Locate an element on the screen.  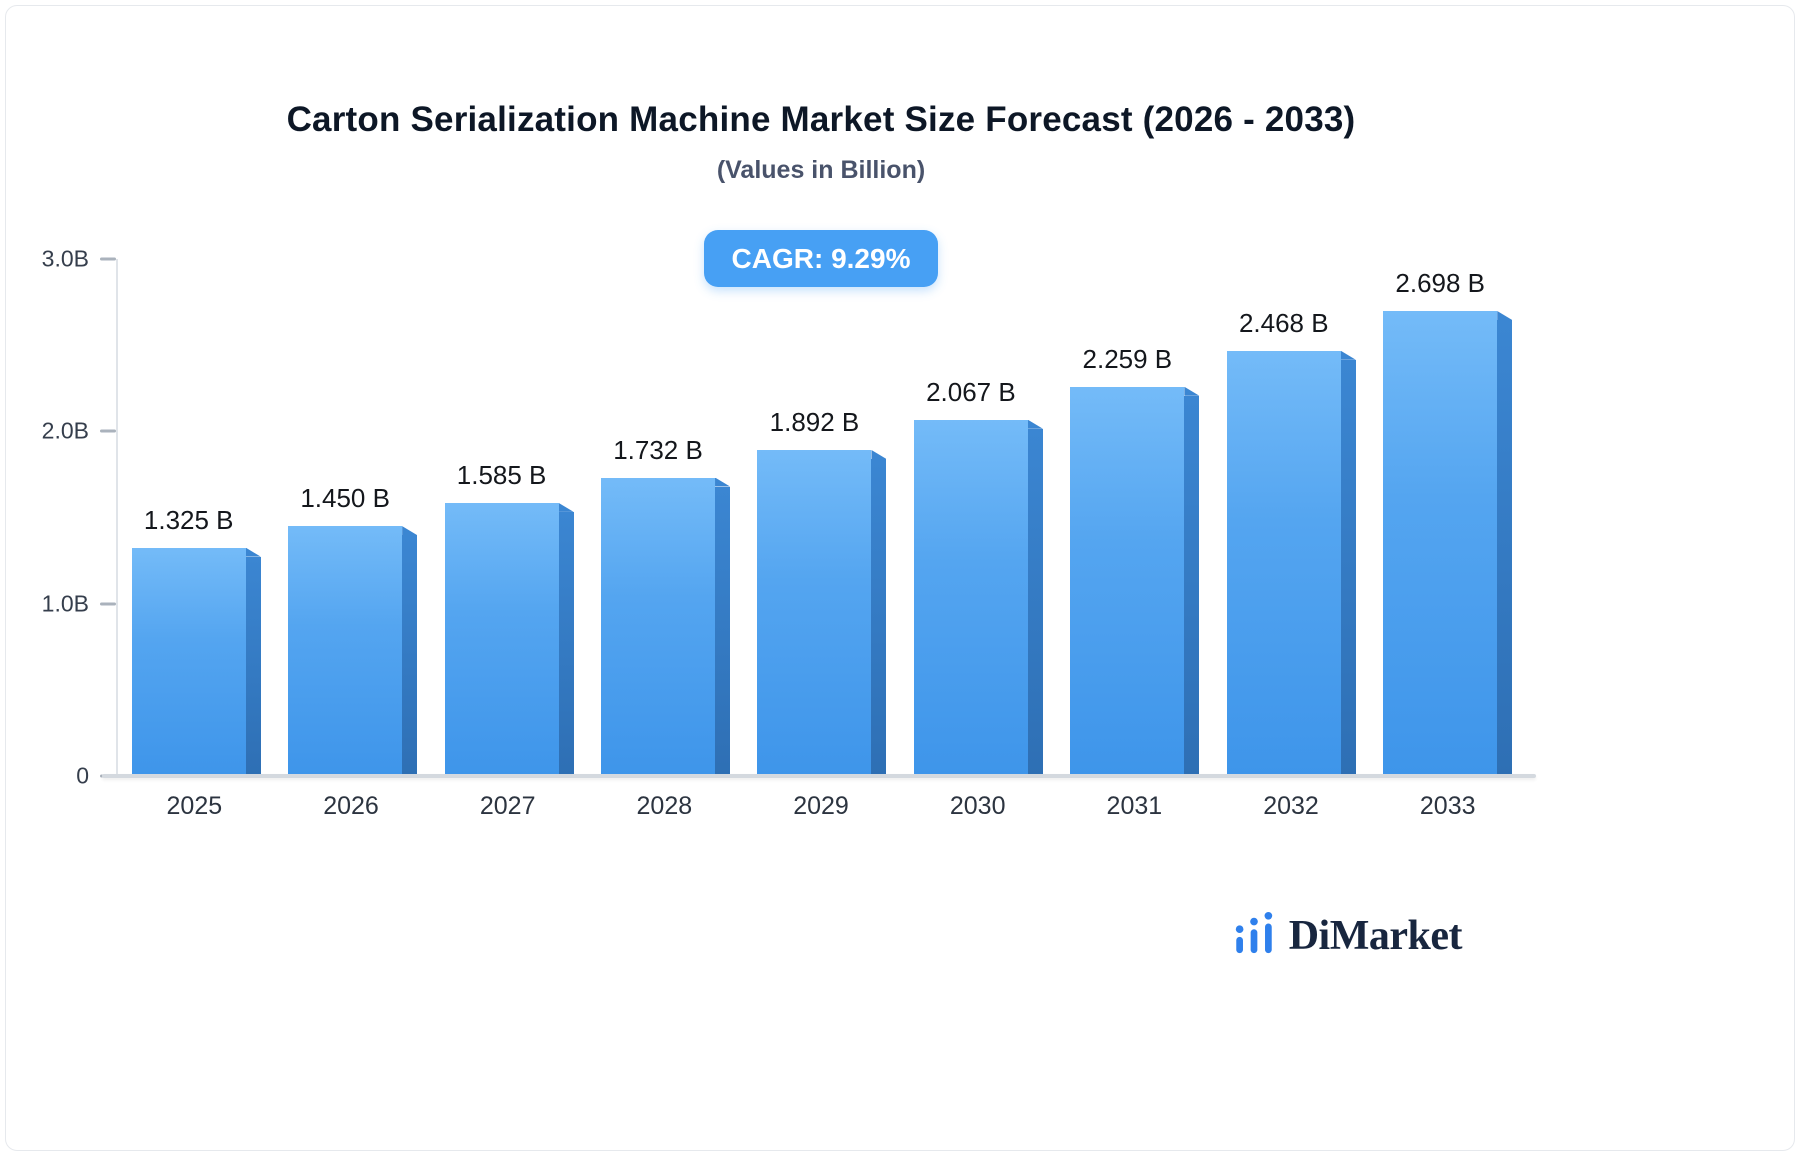
x-axis-label-2026: 2026 is located at coordinates (351, 806).